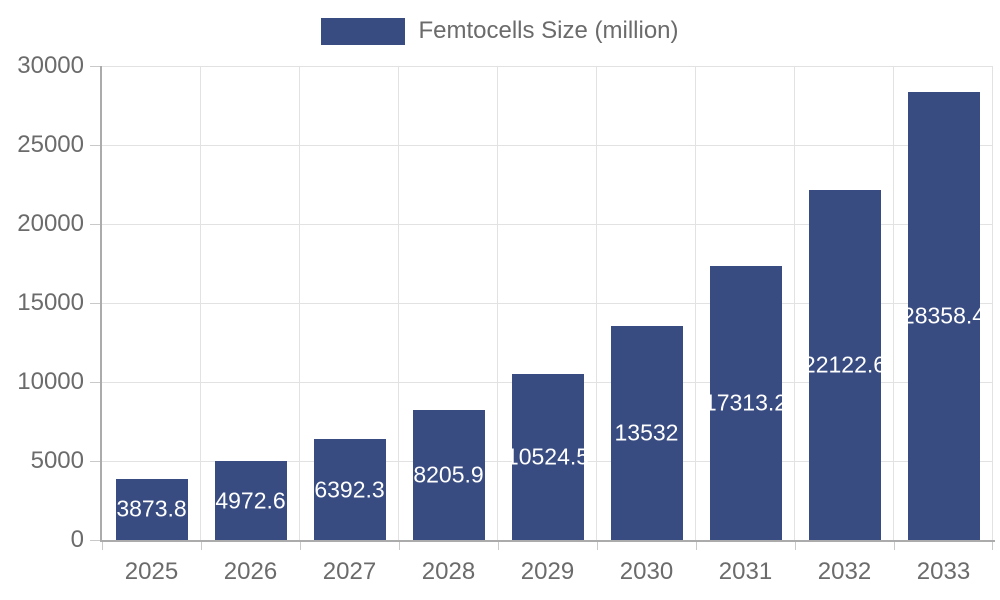  What do you see at coordinates (50, 381) in the screenshot?
I see `y-axis-label: 10000` at bounding box center [50, 381].